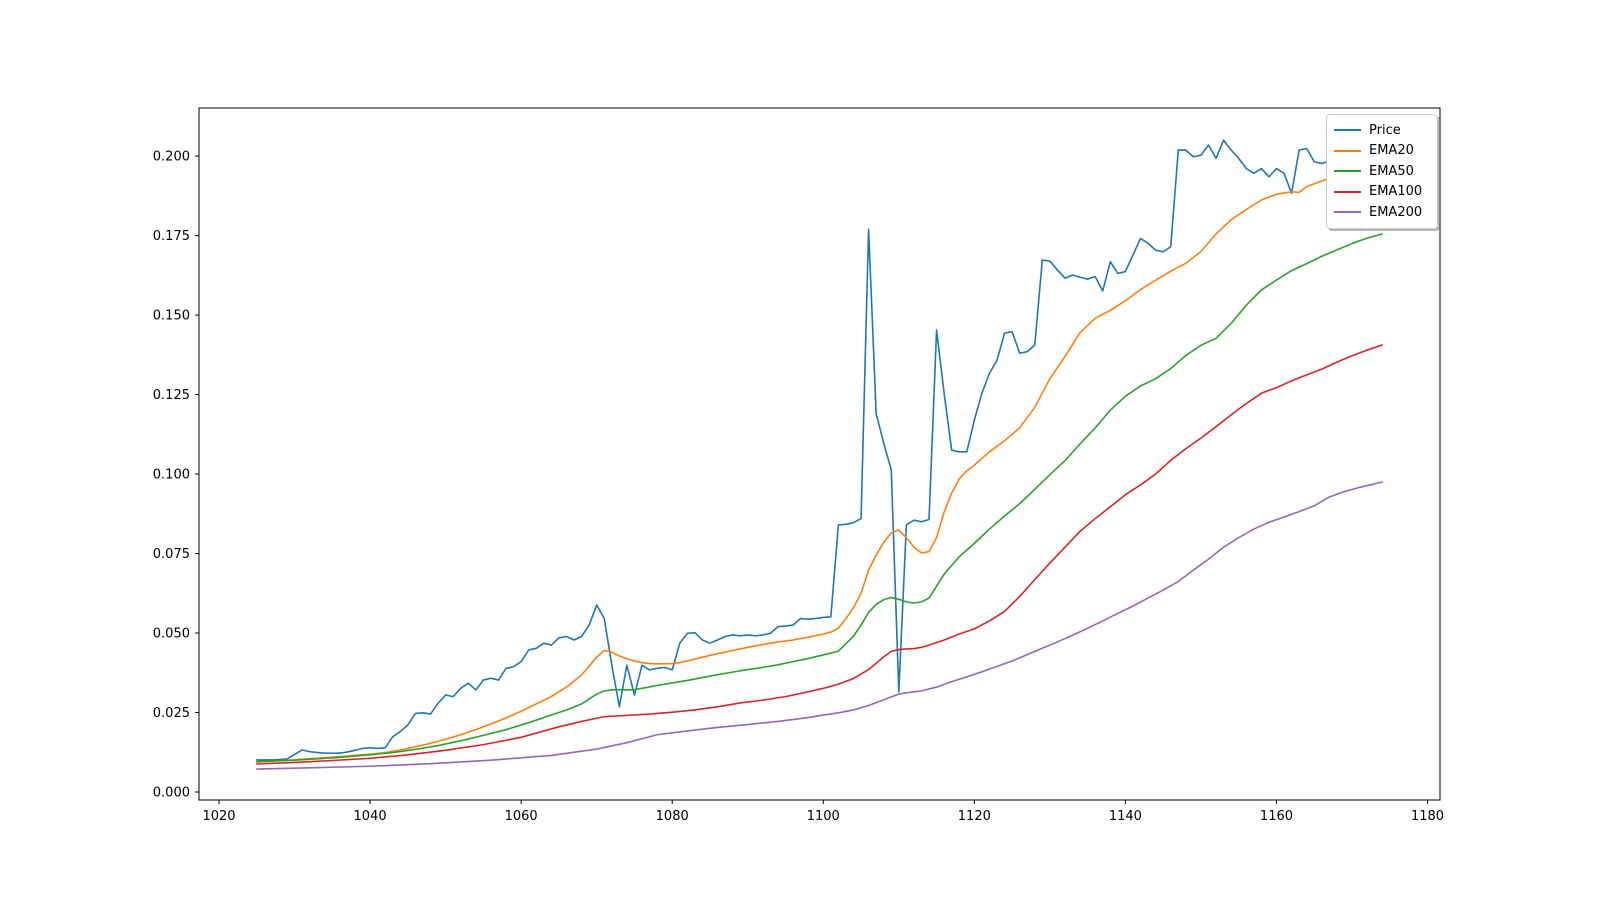  What do you see at coordinates (1427, 816) in the screenshot?
I see `x-tick-label: 1180` at bounding box center [1427, 816].